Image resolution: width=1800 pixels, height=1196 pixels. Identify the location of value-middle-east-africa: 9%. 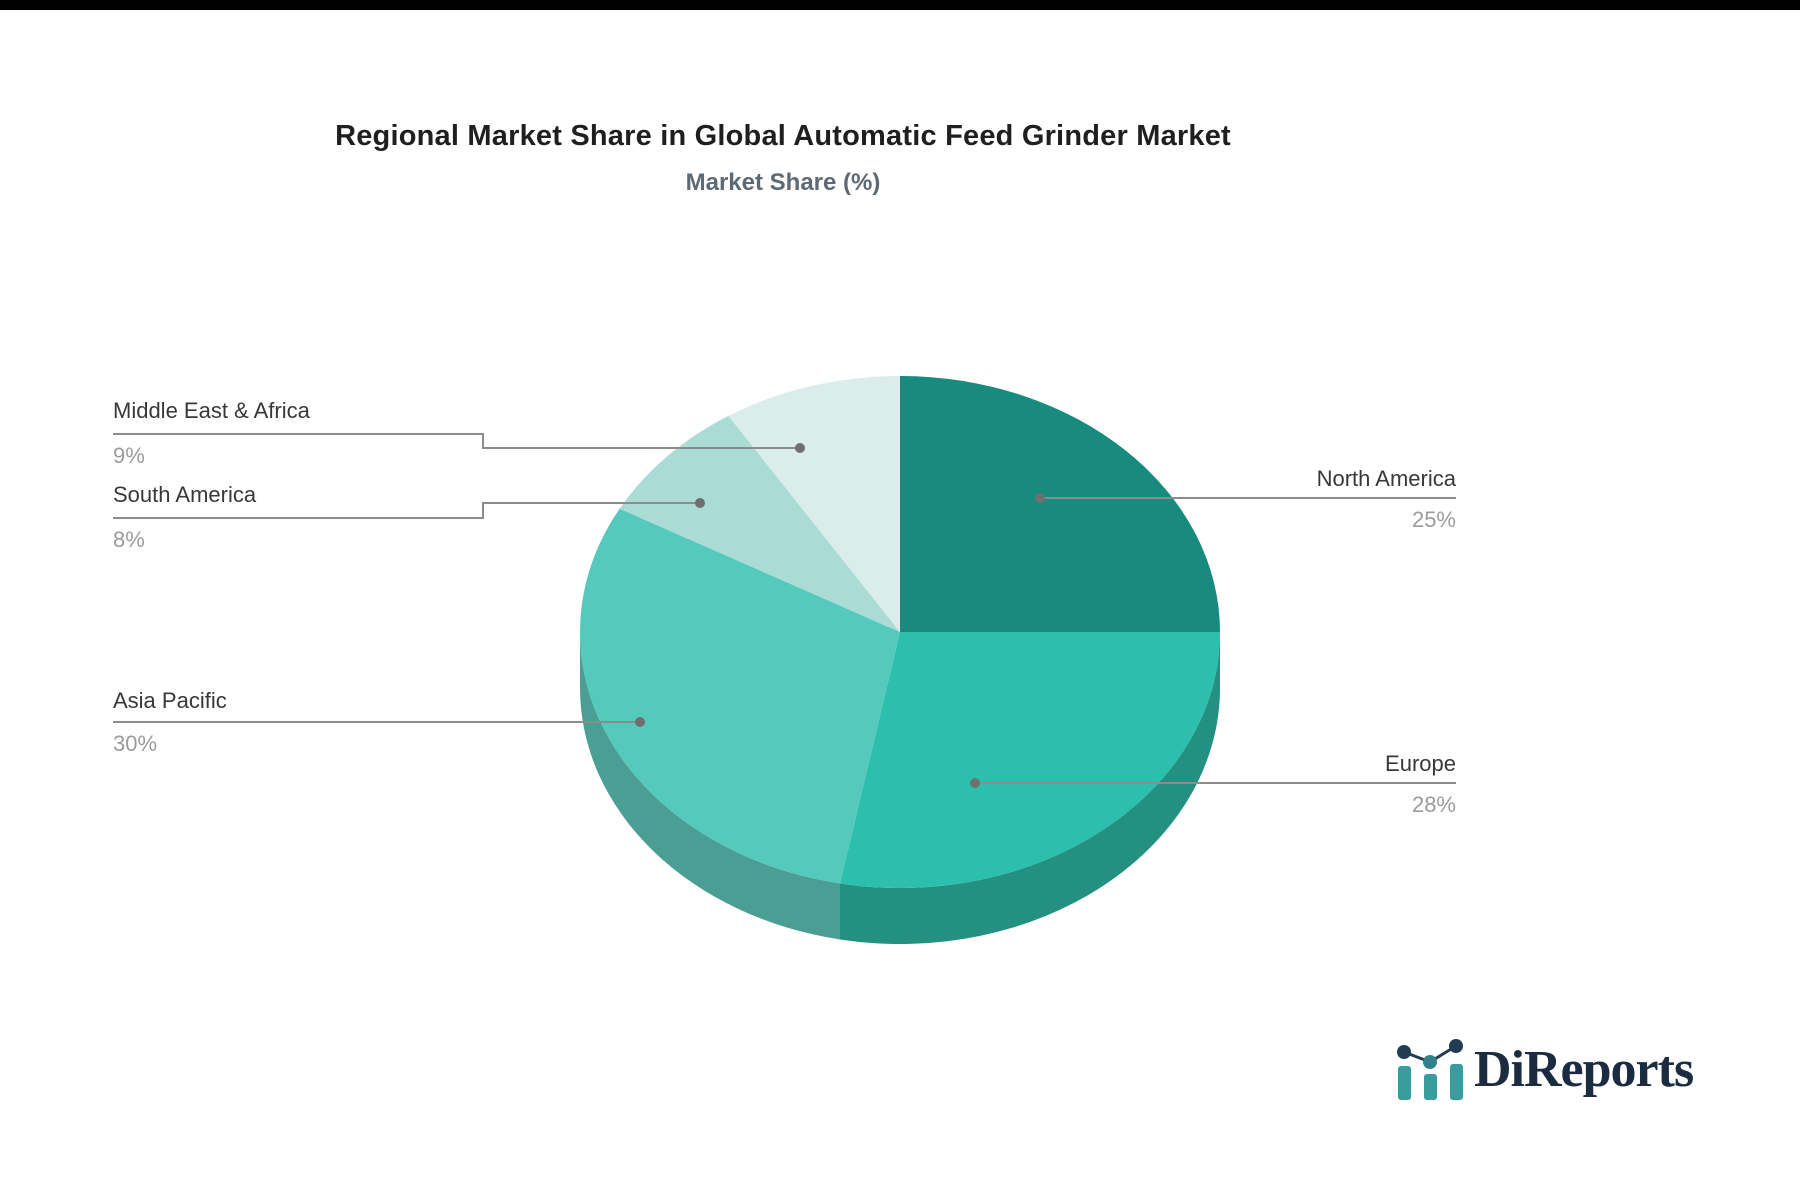
(129, 455).